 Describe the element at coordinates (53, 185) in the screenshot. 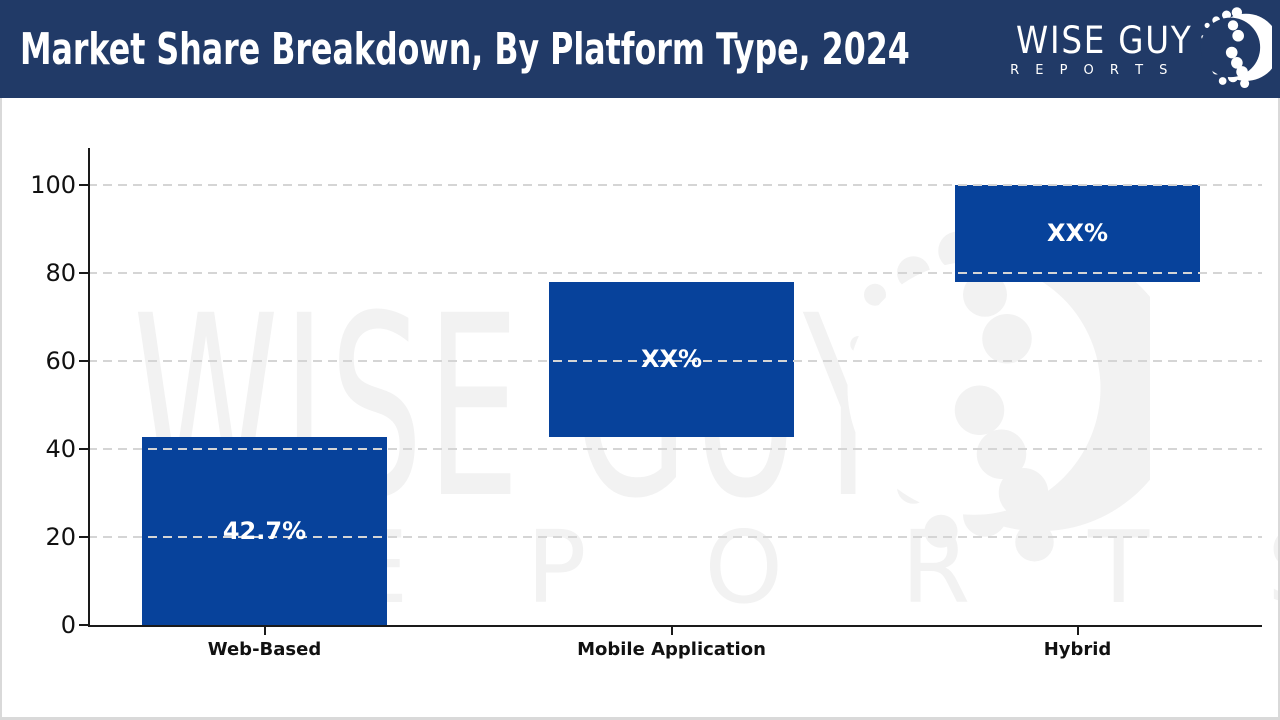

I see `y-tick-label: 100` at that location.